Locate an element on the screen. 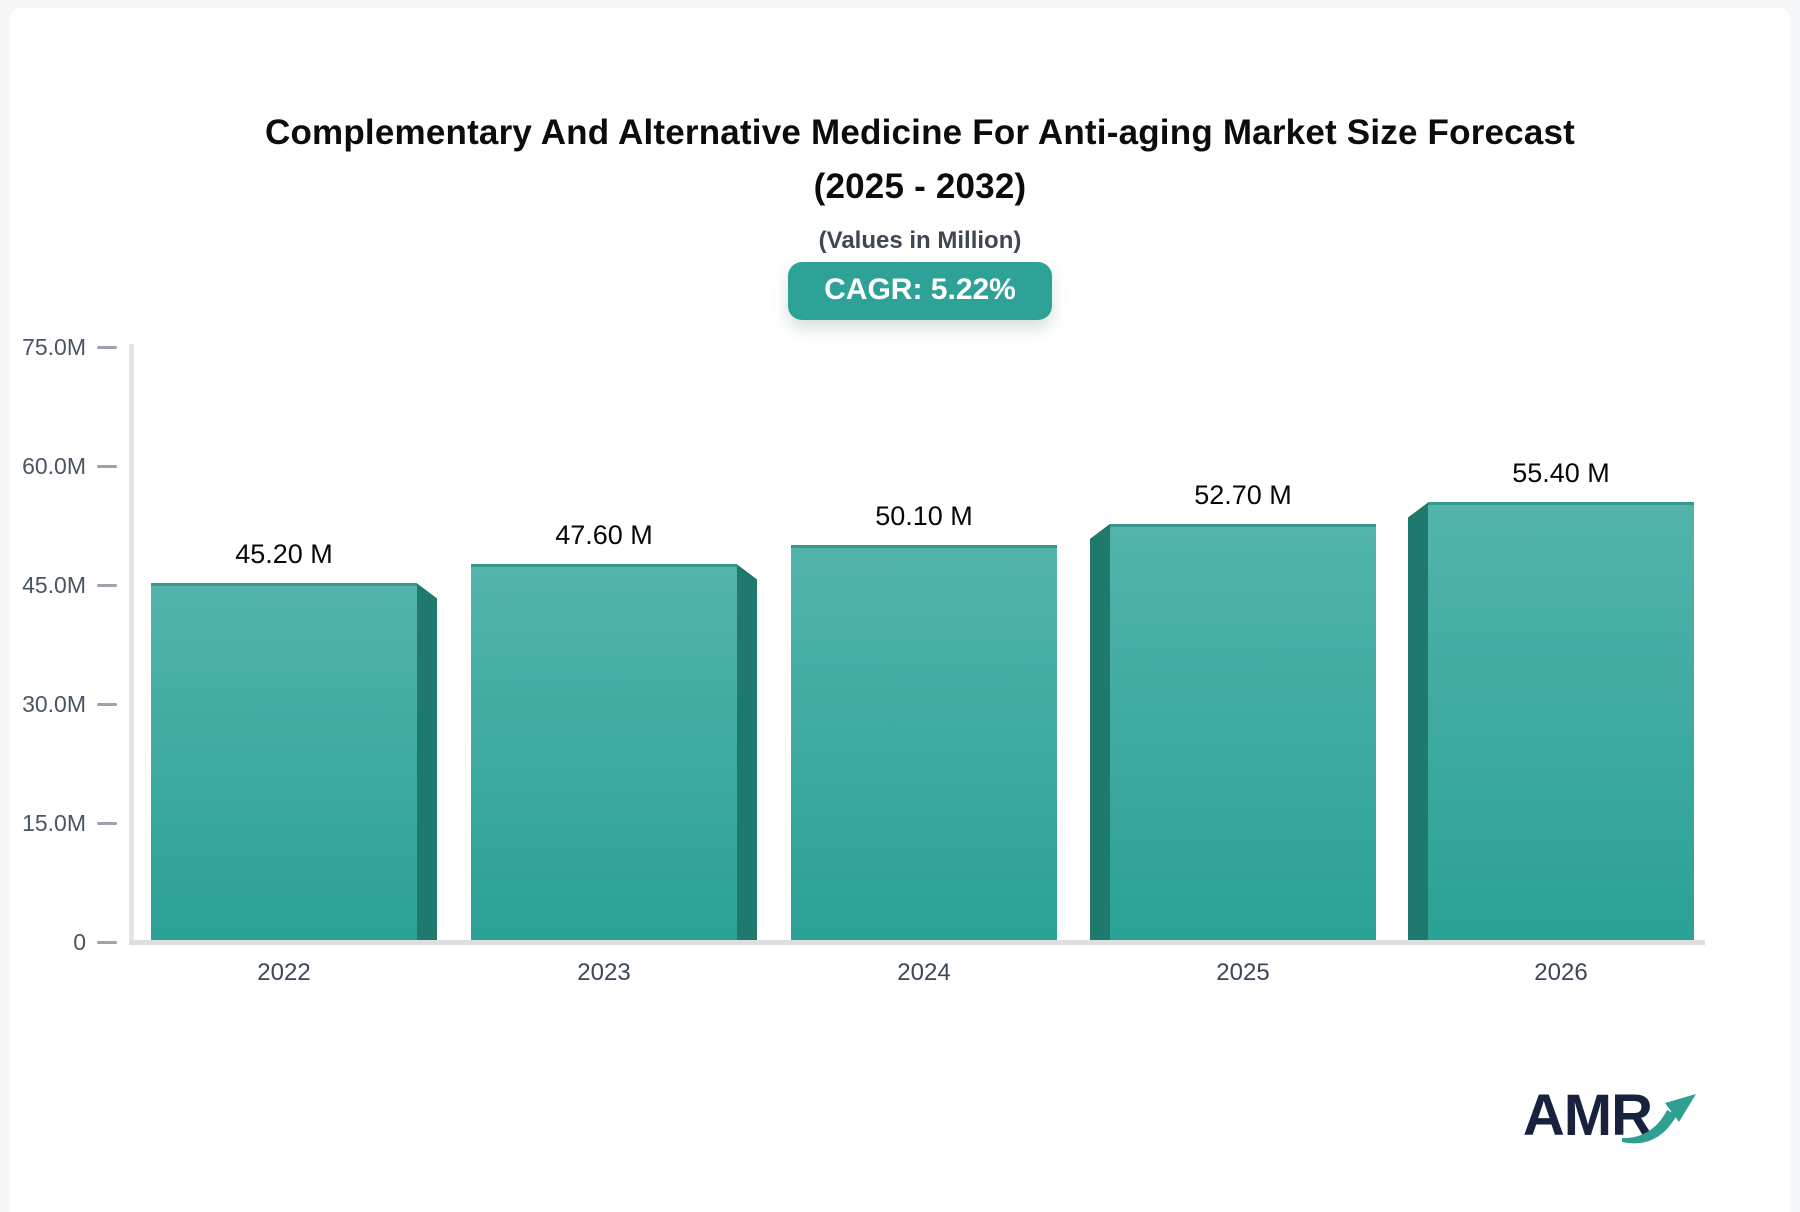 This screenshot has width=1800, height=1212. x-axis-label: 2022 is located at coordinates (284, 972).